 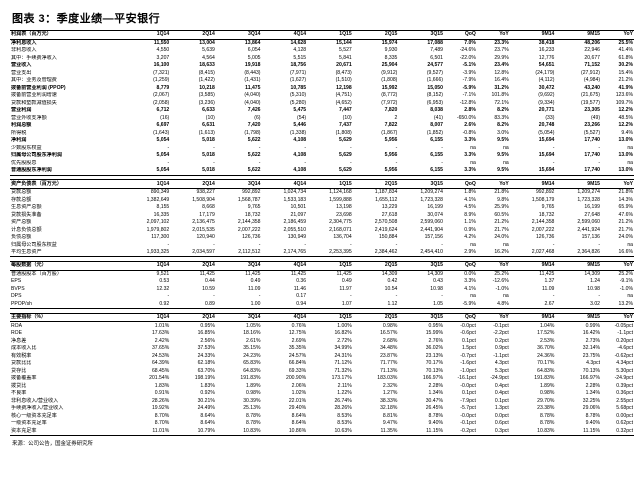 What do you see at coordinates (438, 281) in the screenshot?
I see `table-cell: 0.43` at bounding box center [438, 281].